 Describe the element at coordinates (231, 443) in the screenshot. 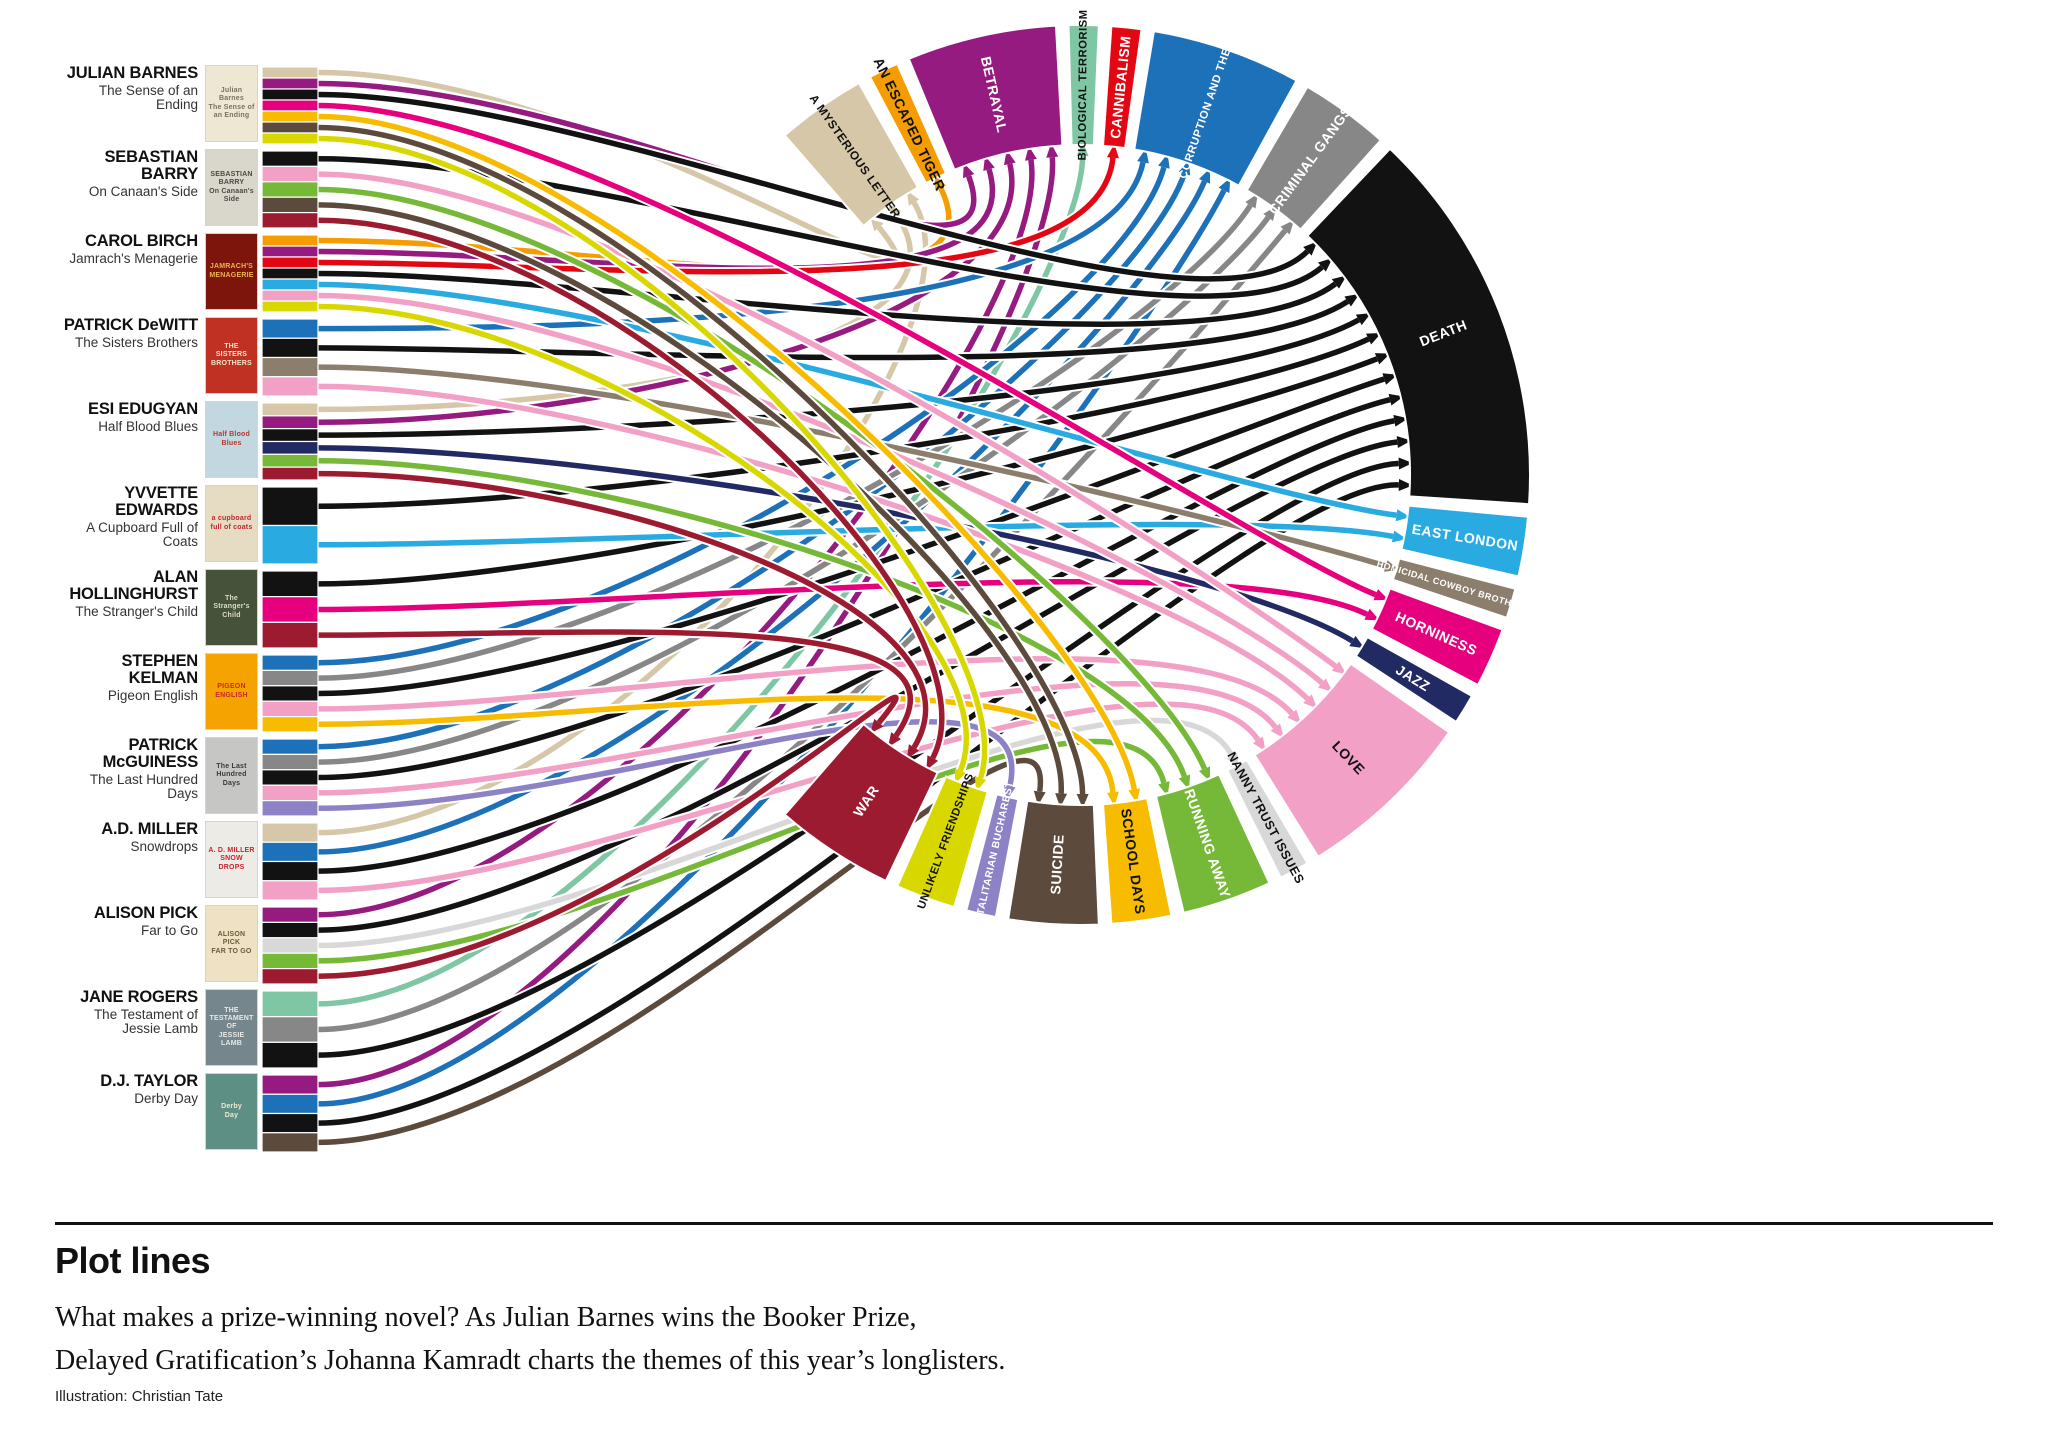

I see `book-cover-text: Blues` at that location.